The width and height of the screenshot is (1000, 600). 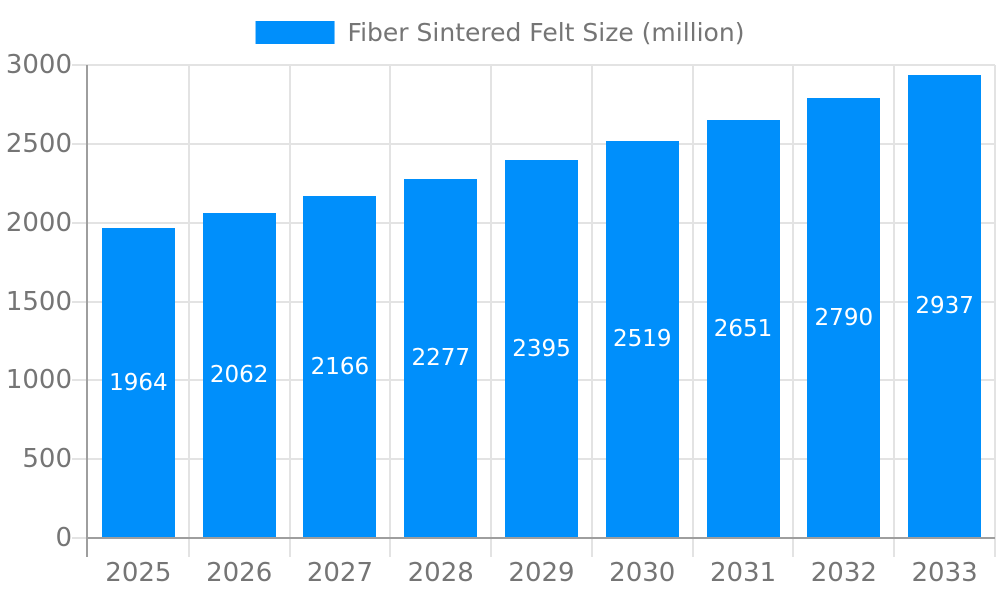 I want to click on bar-value-label: 2790, so click(x=844, y=317).